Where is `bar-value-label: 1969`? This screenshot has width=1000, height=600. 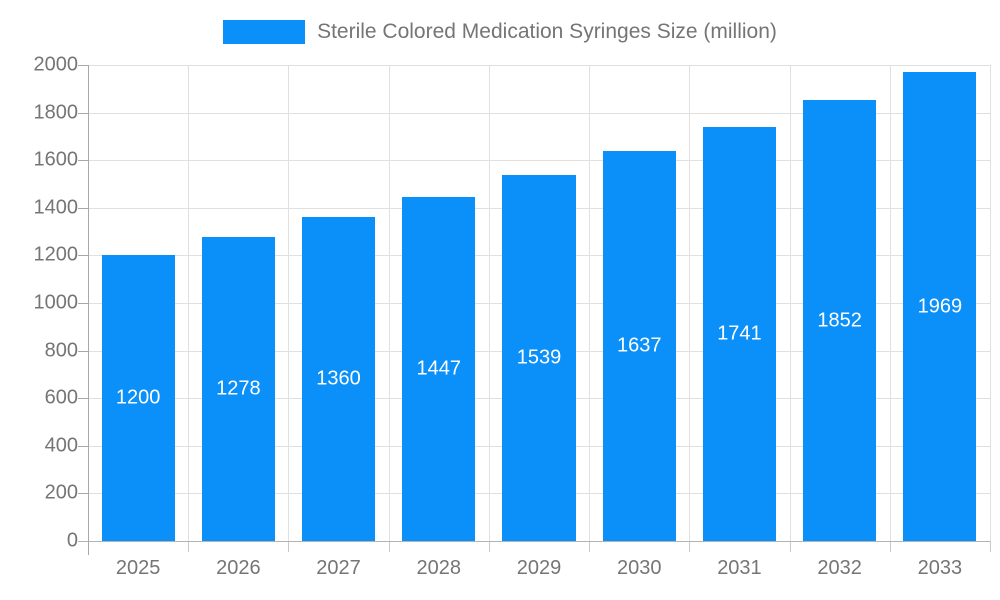
bar-value-label: 1969 is located at coordinates (940, 306).